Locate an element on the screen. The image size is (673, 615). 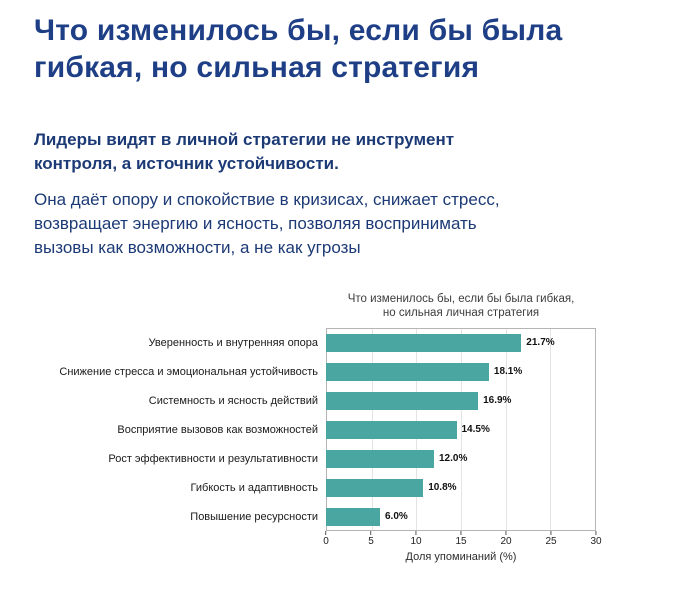
bar-track: 21.7% is located at coordinates (461, 342).